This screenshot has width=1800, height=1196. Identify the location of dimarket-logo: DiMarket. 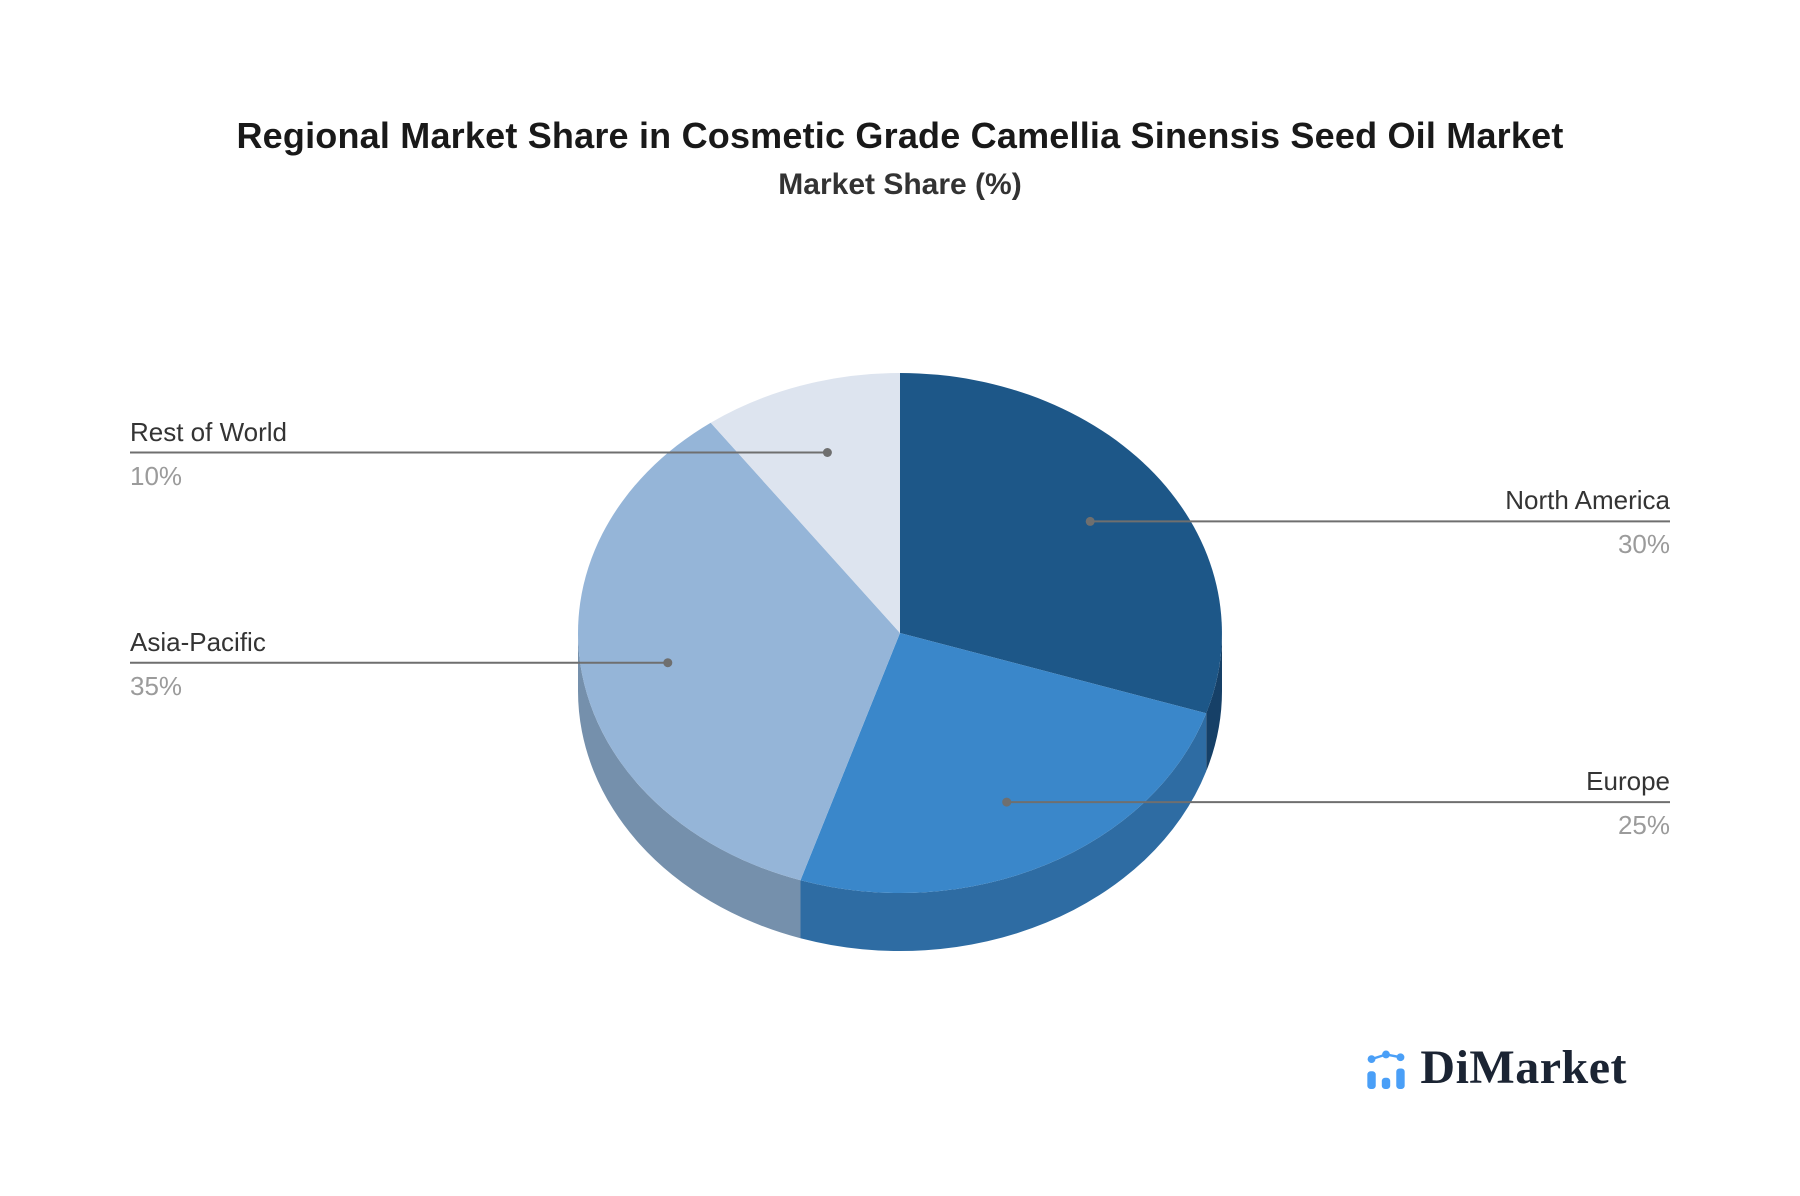
(1496, 1067).